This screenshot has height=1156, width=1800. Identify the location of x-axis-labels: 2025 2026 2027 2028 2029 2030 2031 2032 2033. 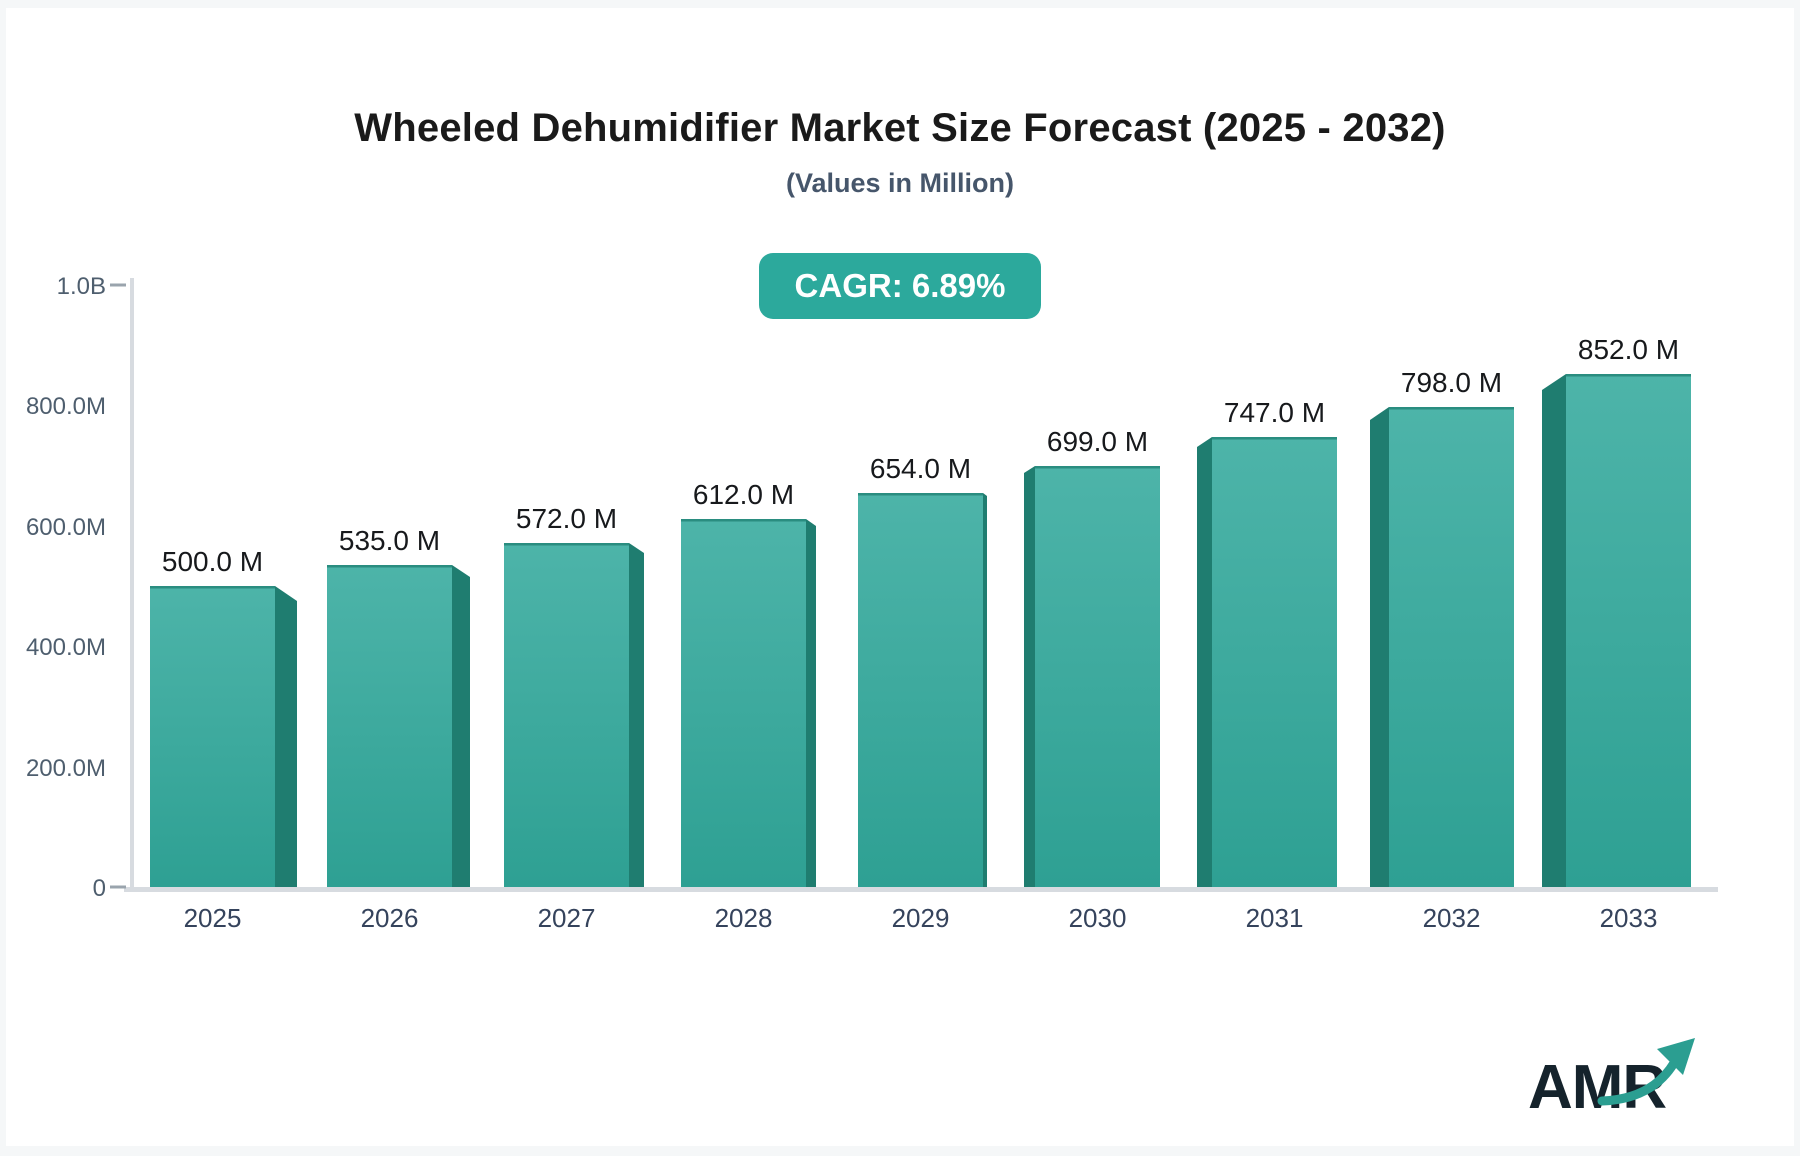
(921, 918).